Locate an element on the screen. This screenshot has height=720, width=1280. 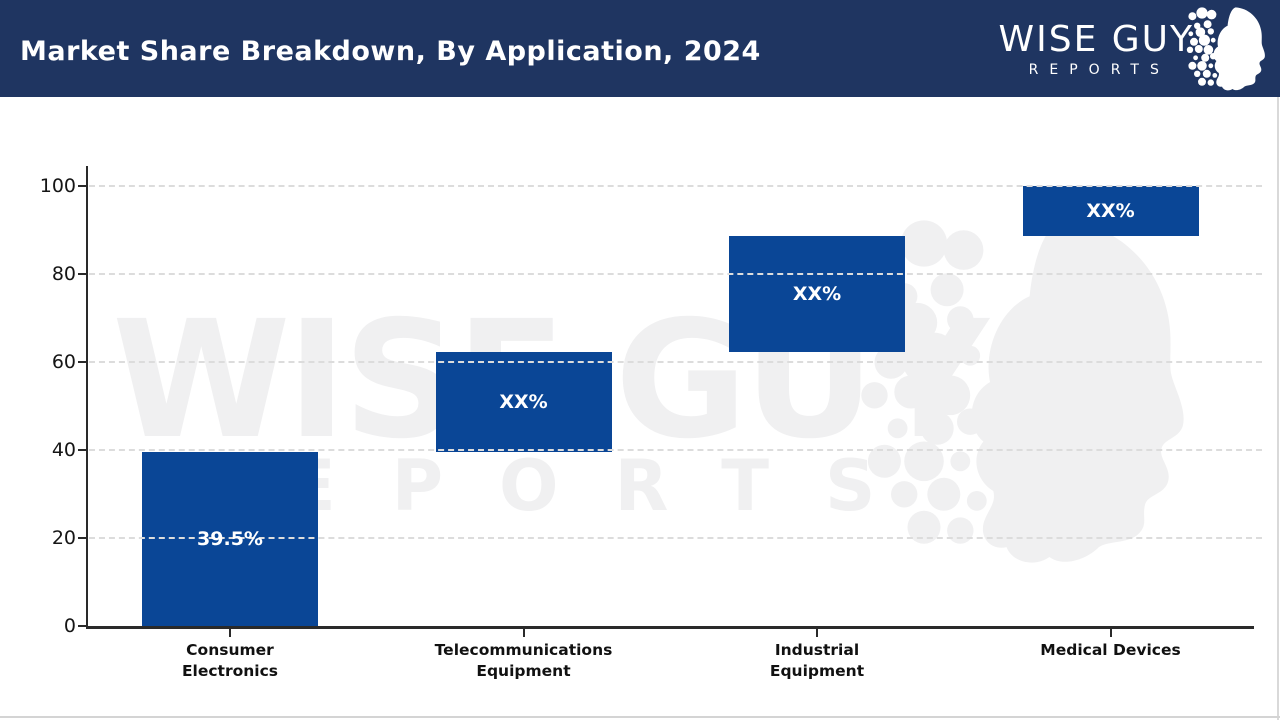
bar-consumer-electronics is located at coordinates (230, 539).